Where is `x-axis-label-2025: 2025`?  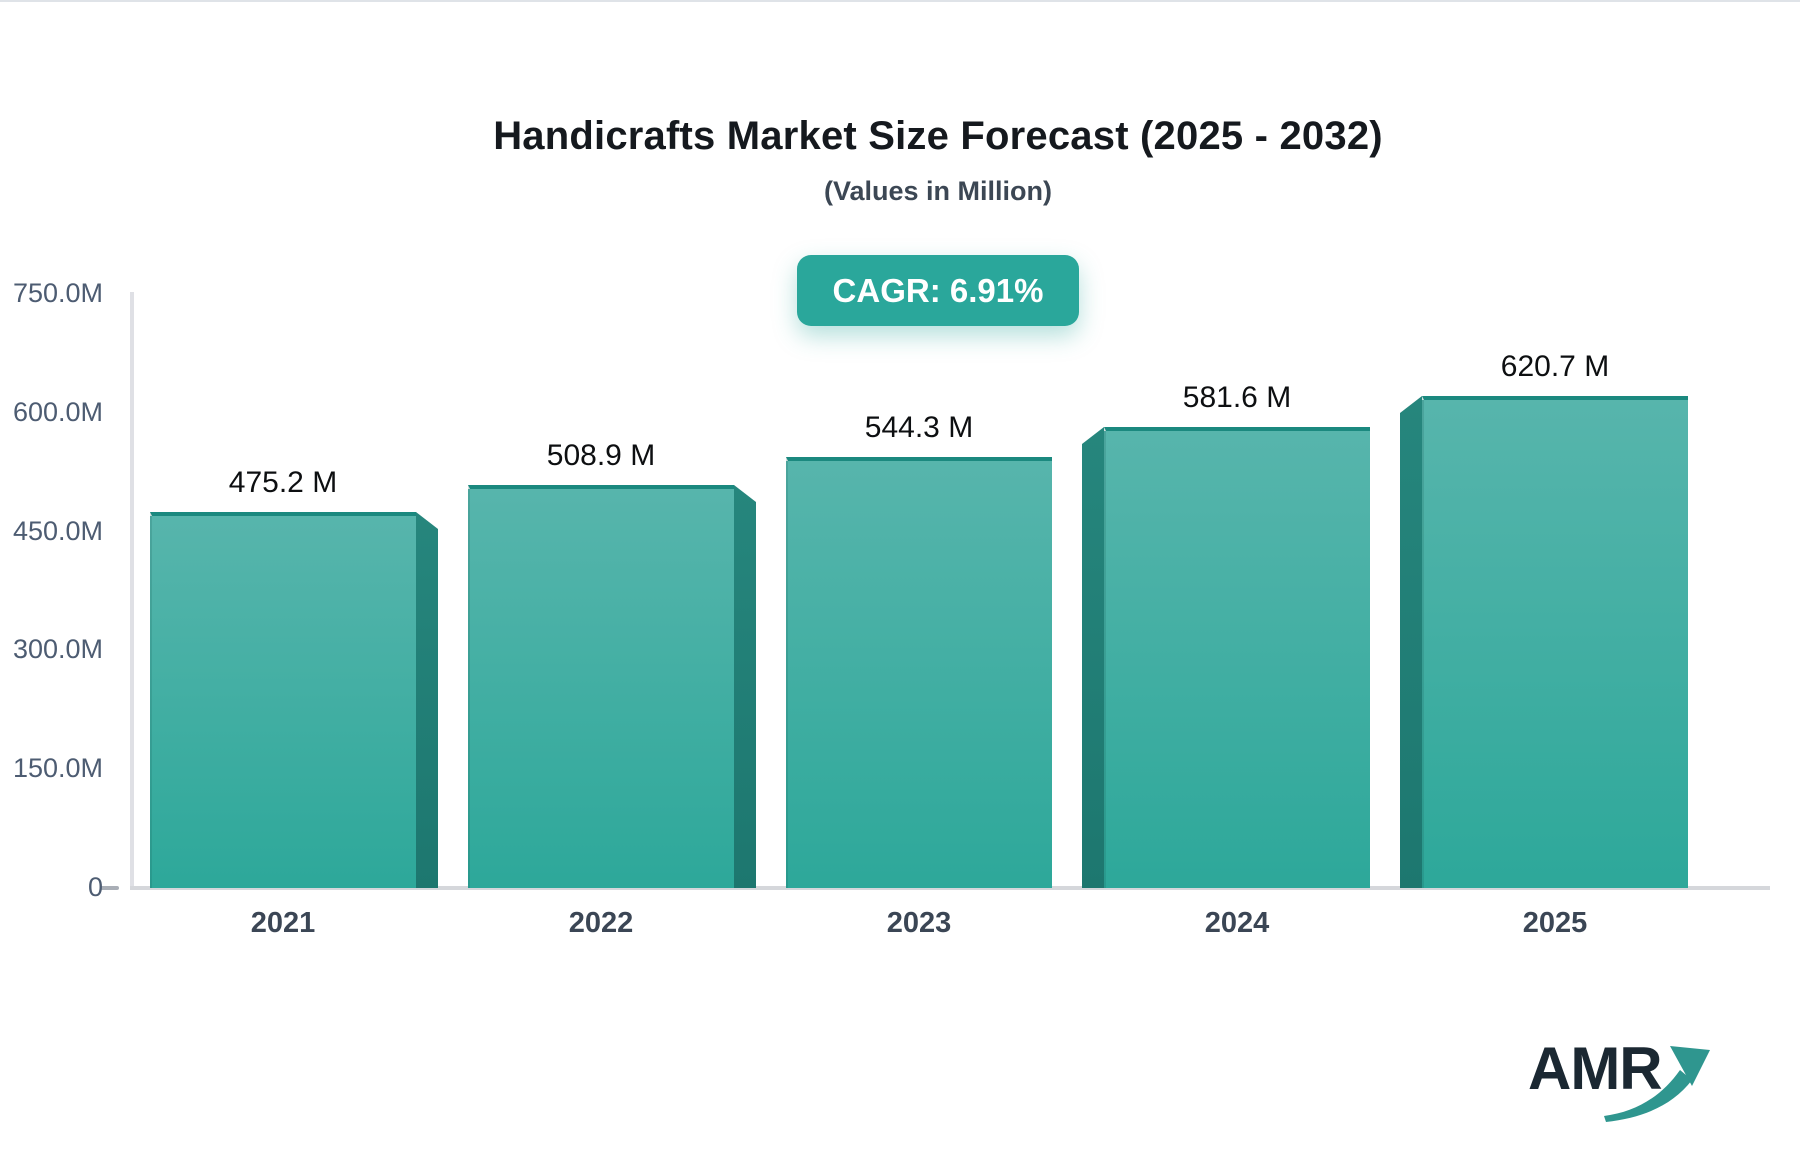
x-axis-label-2025: 2025 is located at coordinates (1555, 923).